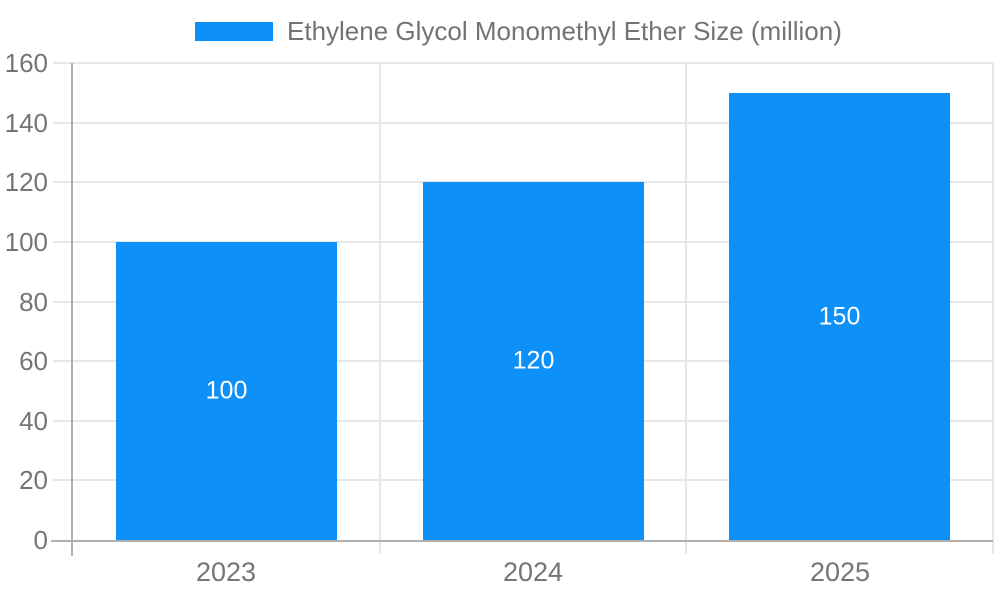 This screenshot has width=1000, height=600. I want to click on y-tick-label-100: 100, so click(26, 241).